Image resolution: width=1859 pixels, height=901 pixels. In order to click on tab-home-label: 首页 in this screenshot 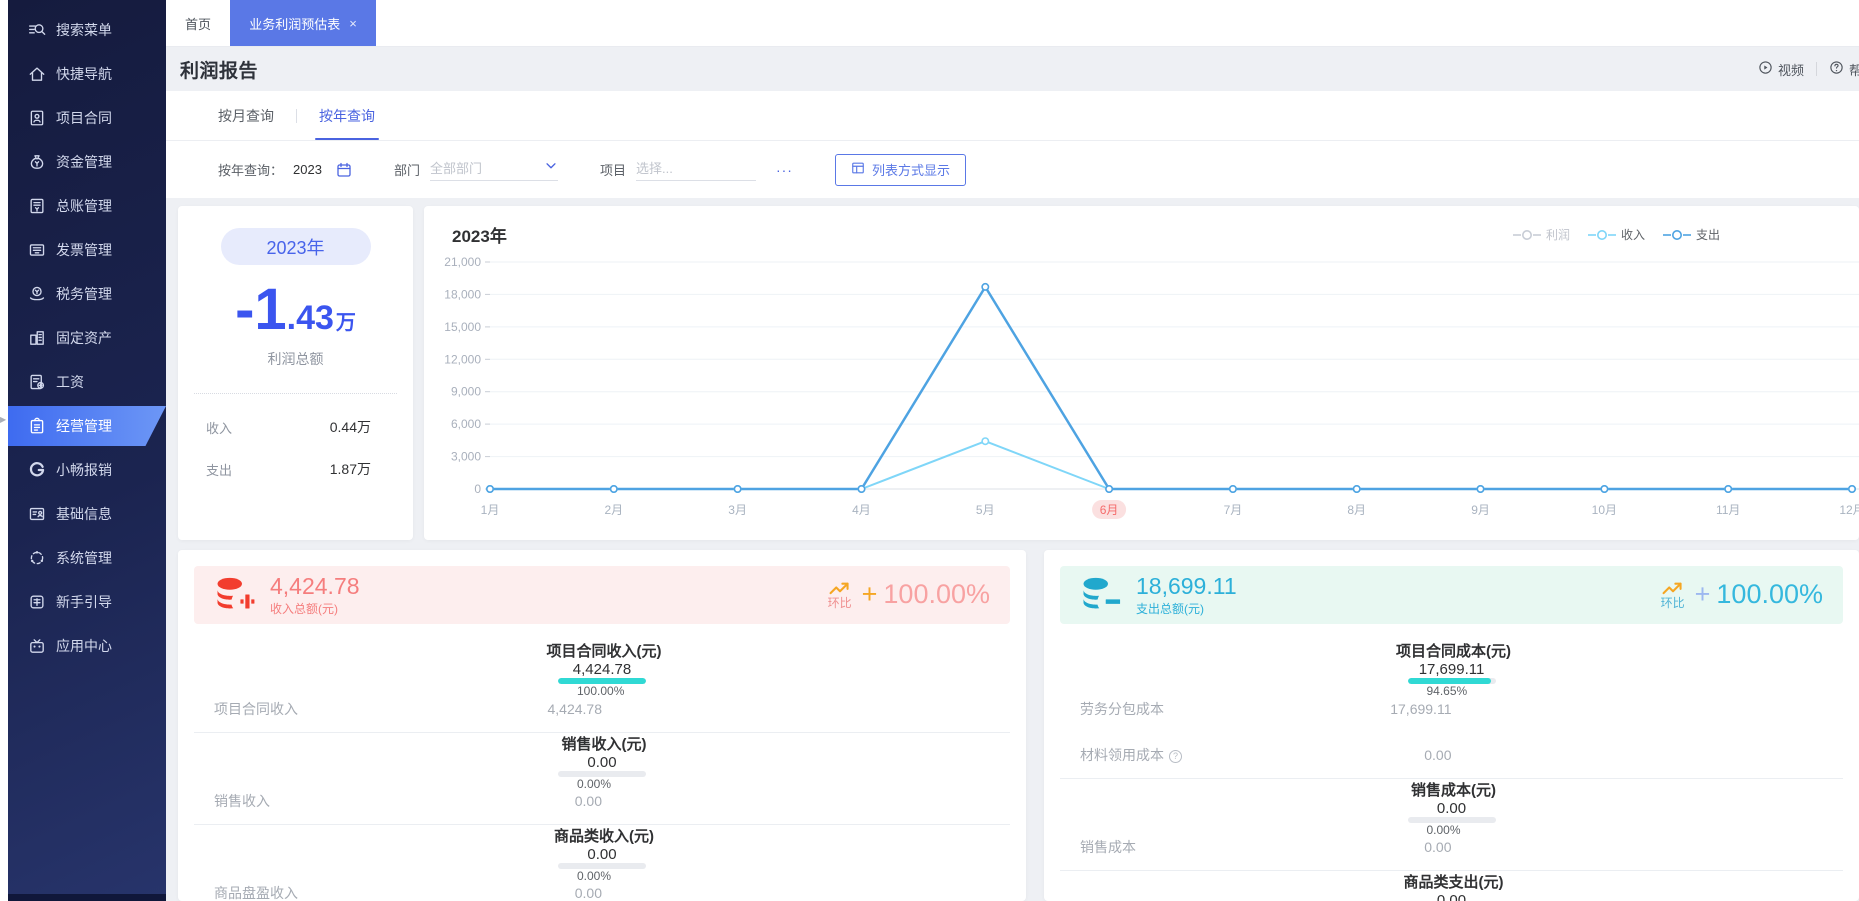, I will do `click(197, 24)`.